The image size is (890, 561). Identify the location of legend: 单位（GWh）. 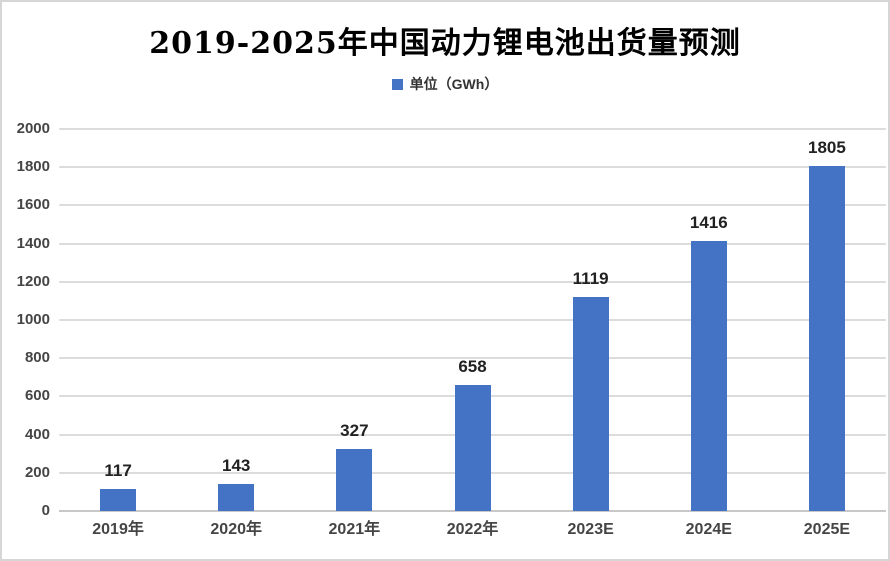
(445, 84).